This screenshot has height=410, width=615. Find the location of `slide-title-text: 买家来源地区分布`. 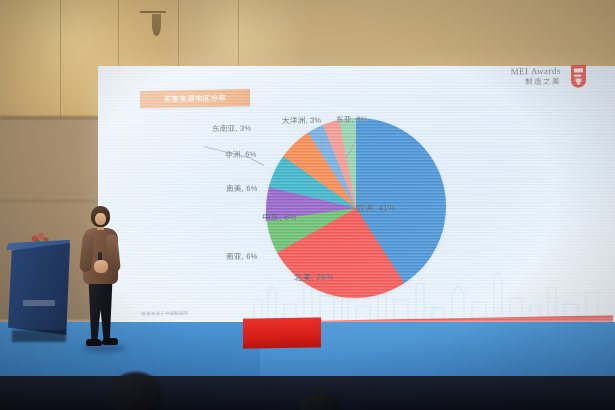

slide-title-text: 买家来源地区分布 is located at coordinates (195, 98).